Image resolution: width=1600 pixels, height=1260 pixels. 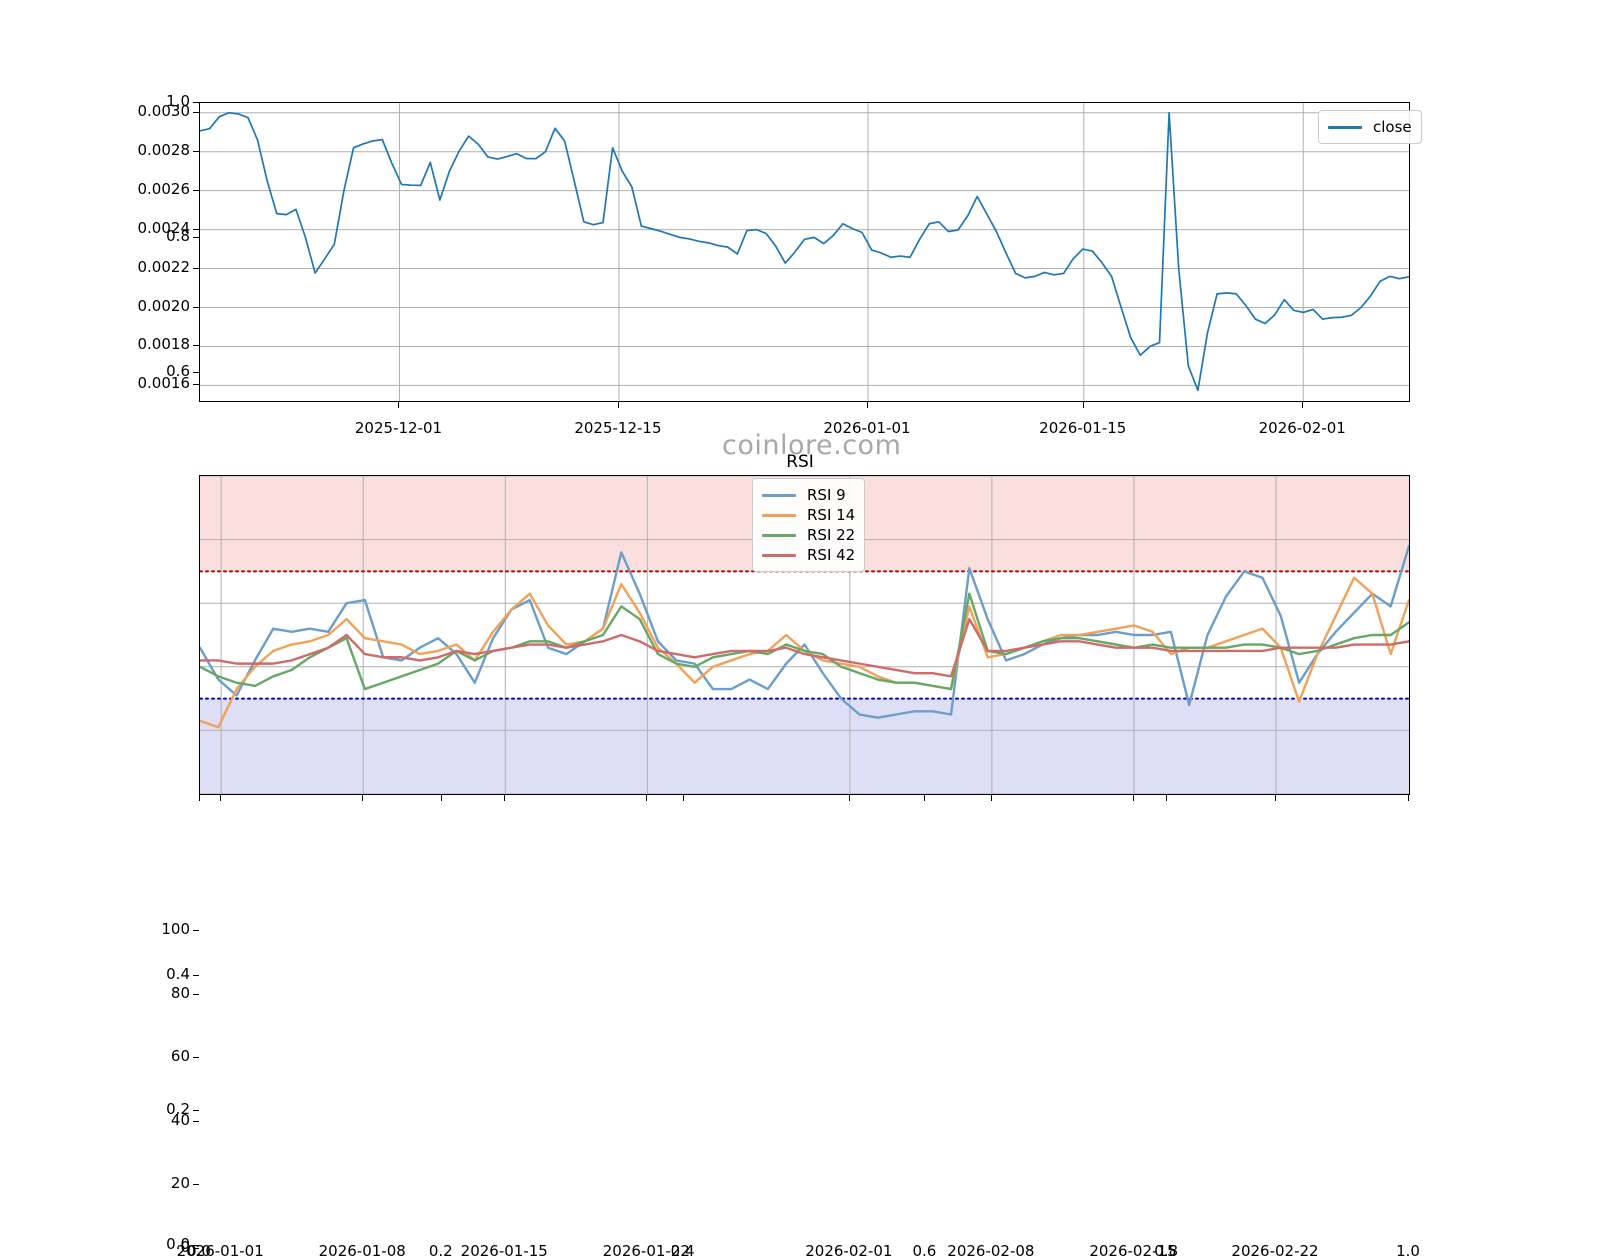 What do you see at coordinates (175, 929) in the screenshot?
I see `rsi-y-tick-label: 100` at bounding box center [175, 929].